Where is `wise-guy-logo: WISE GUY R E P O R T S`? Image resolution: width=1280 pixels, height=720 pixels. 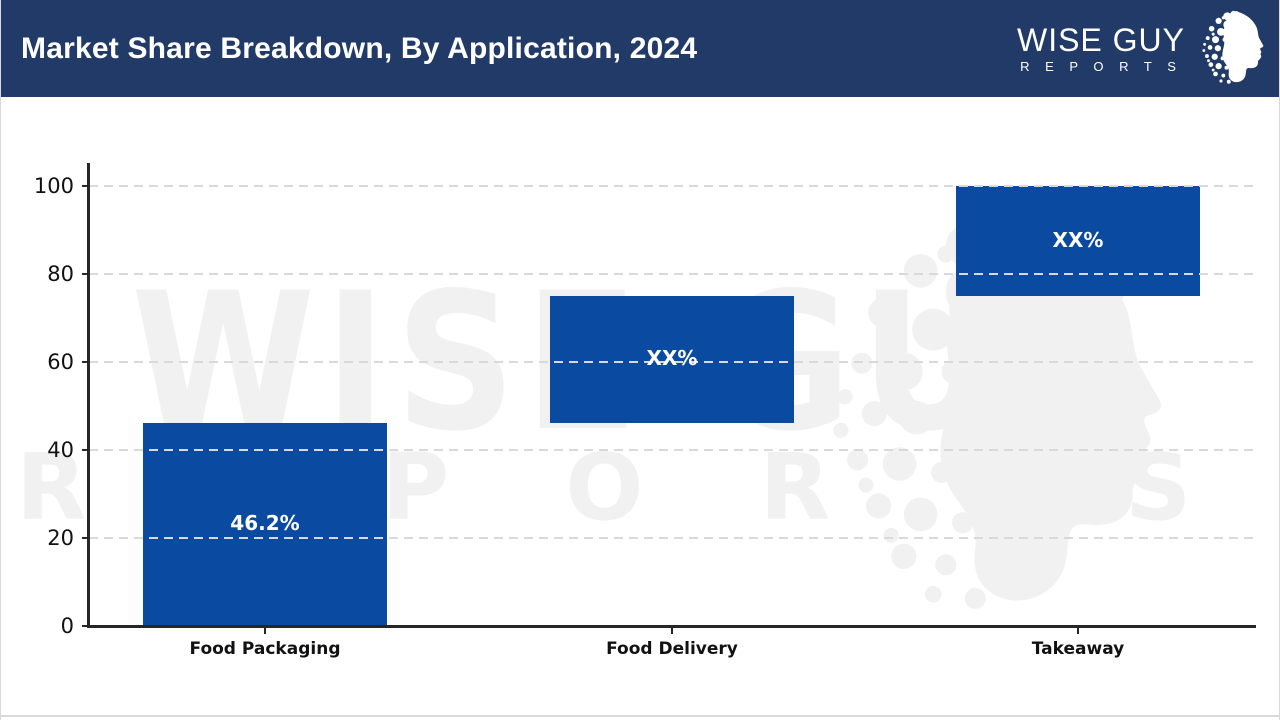
wise-guy-logo: WISE GUY R E P O R T S is located at coordinates (1142, 49).